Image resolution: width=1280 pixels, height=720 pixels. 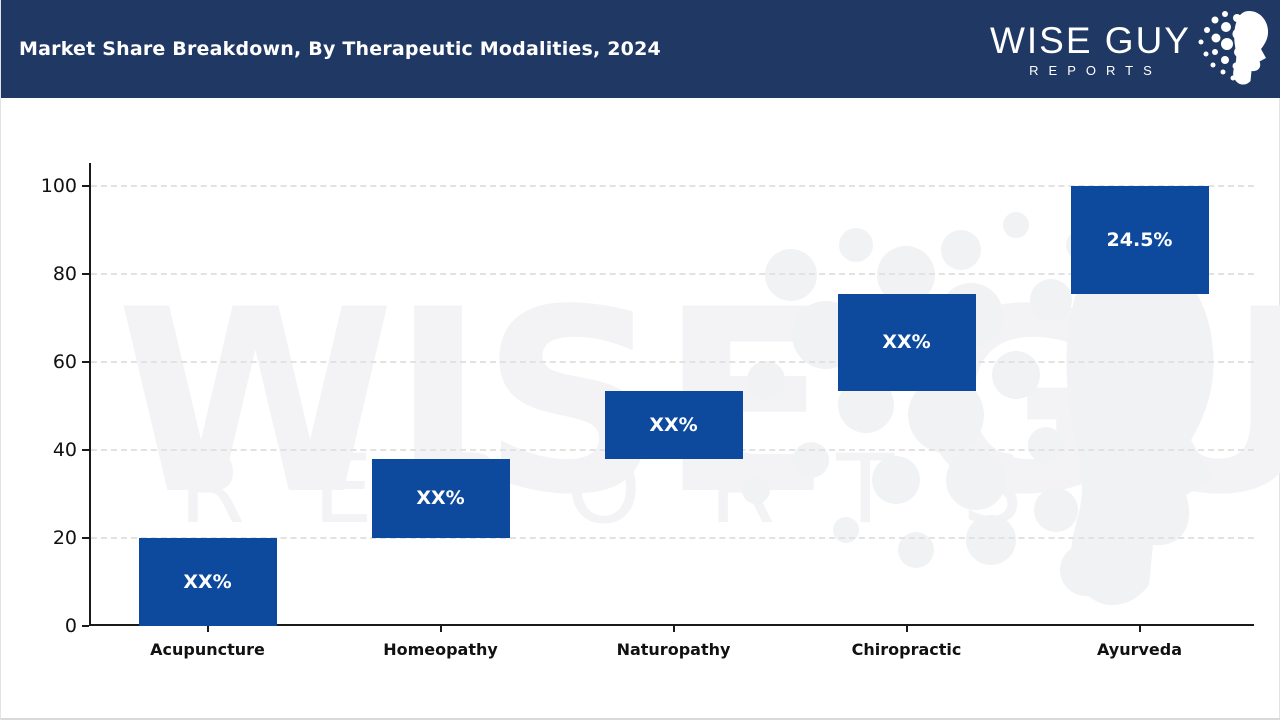 I want to click on bar-acupuncture: XX%, so click(x=207, y=582).